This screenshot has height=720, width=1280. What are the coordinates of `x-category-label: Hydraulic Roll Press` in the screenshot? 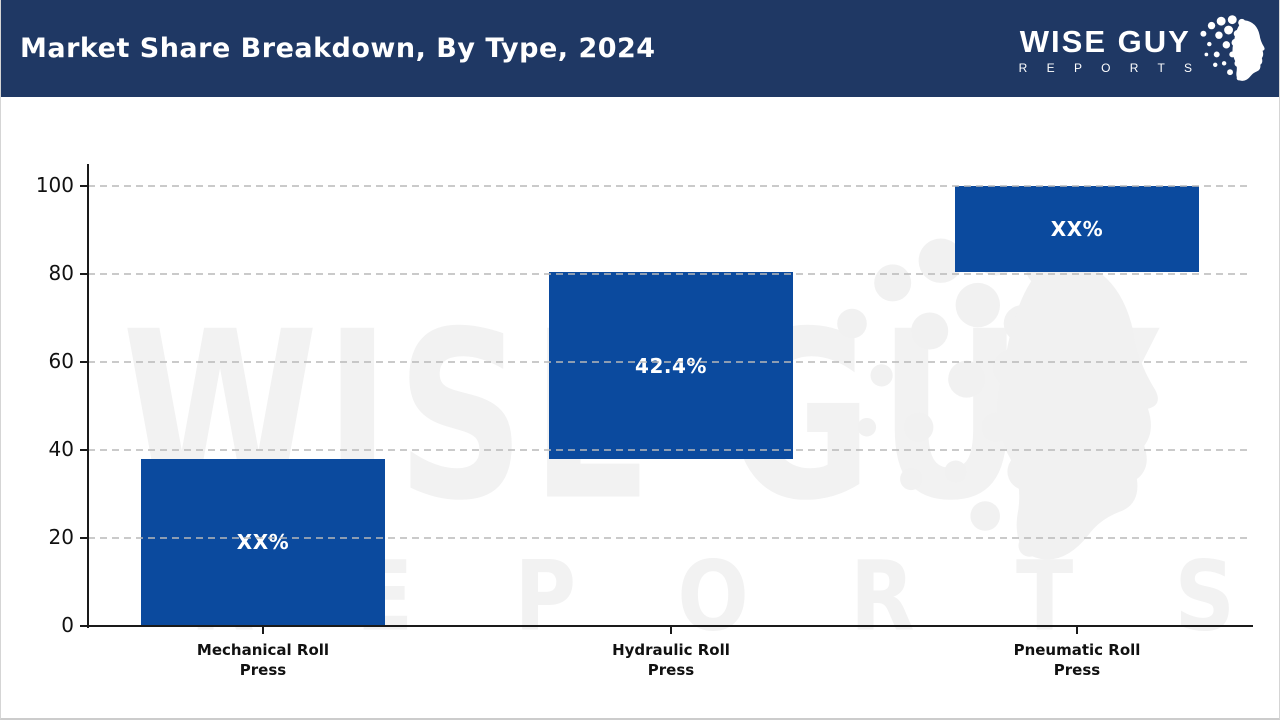 It's located at (671, 660).